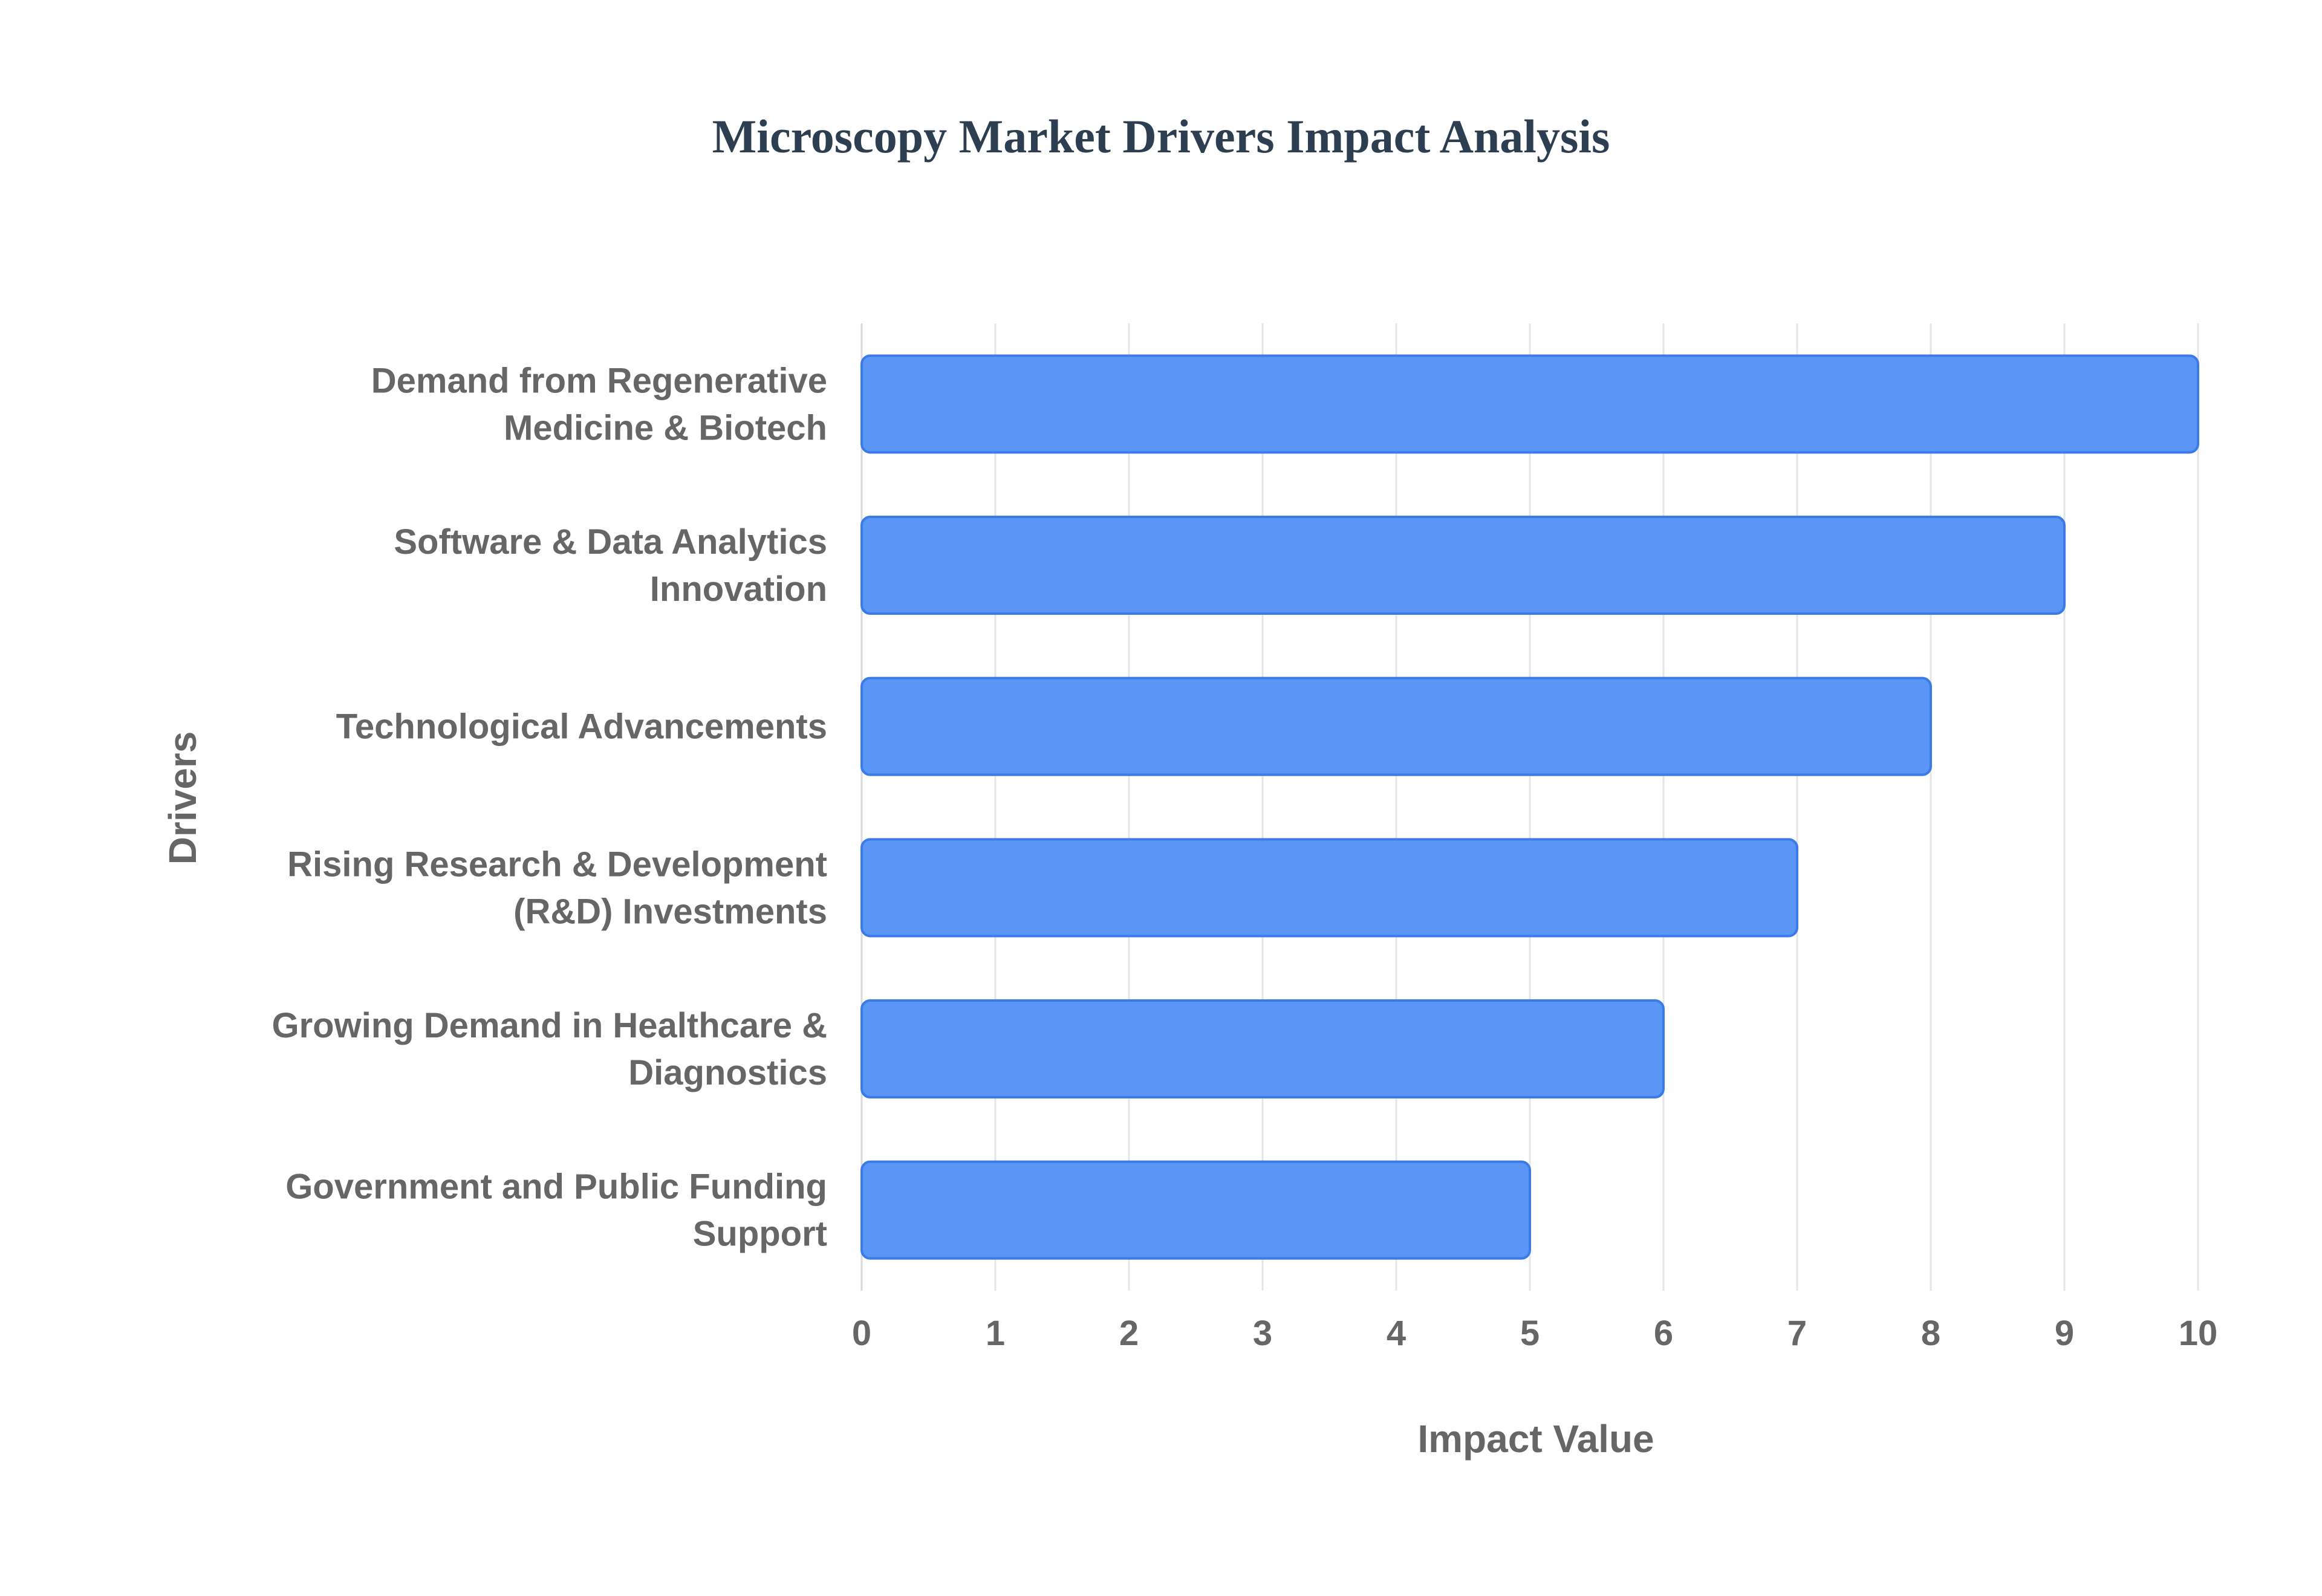 The height and width of the screenshot is (1596, 2322). I want to click on x-axis-title: Impact Value, so click(1535, 1439).